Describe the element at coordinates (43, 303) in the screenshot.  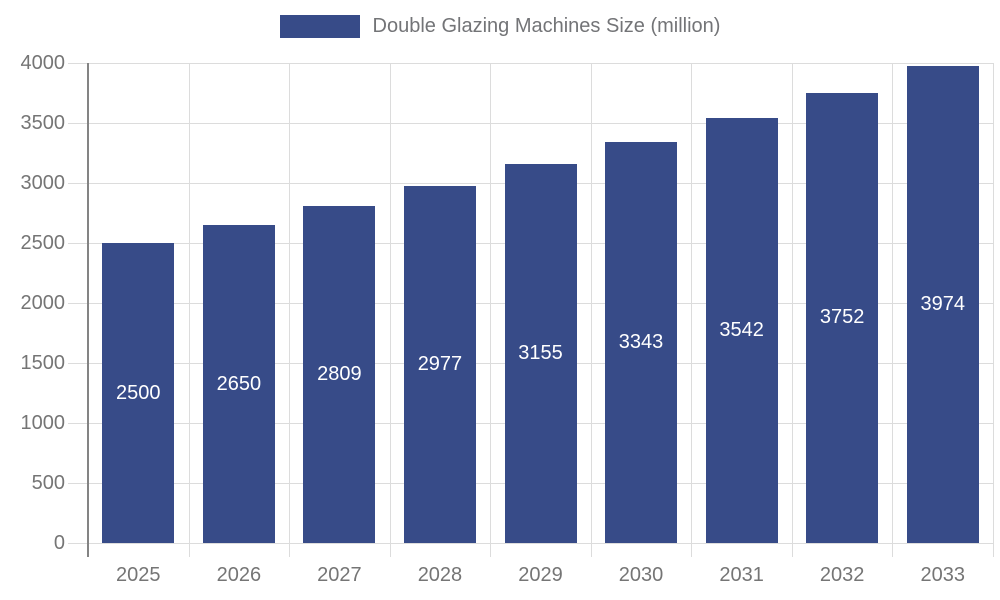
I see `y-tick-label: 2000` at that location.